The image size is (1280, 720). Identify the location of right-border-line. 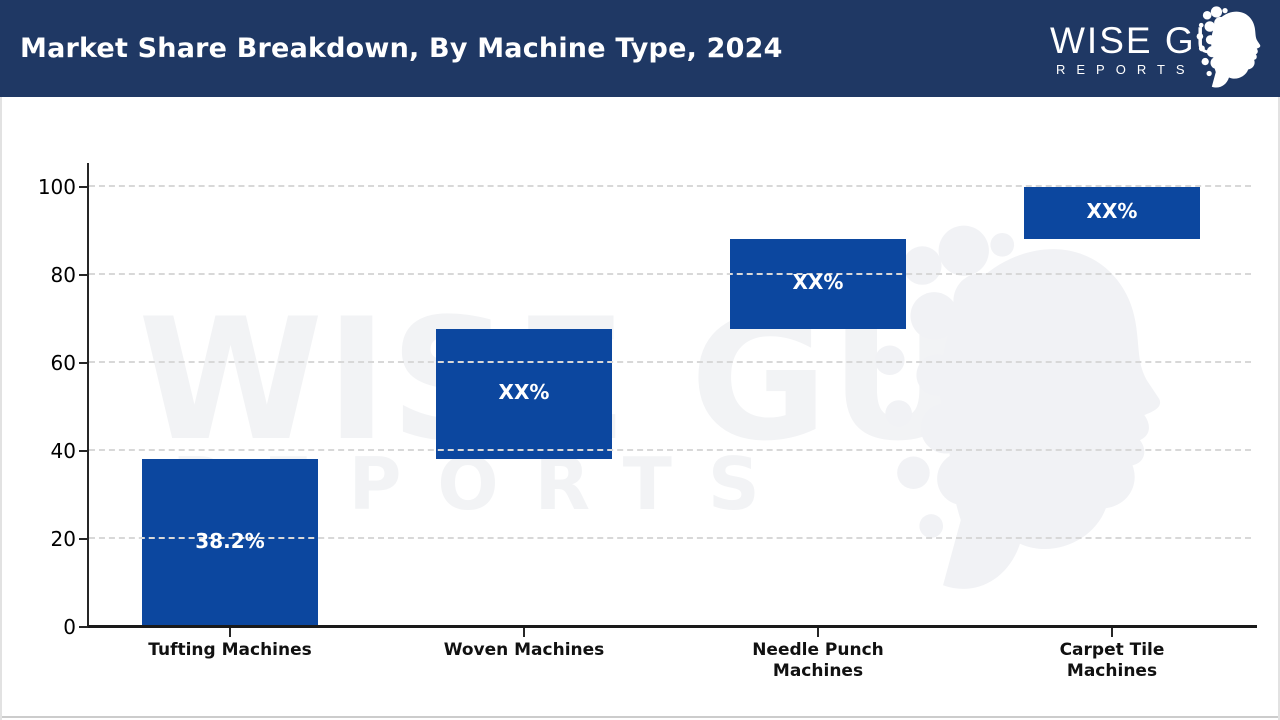
(1279, 408).